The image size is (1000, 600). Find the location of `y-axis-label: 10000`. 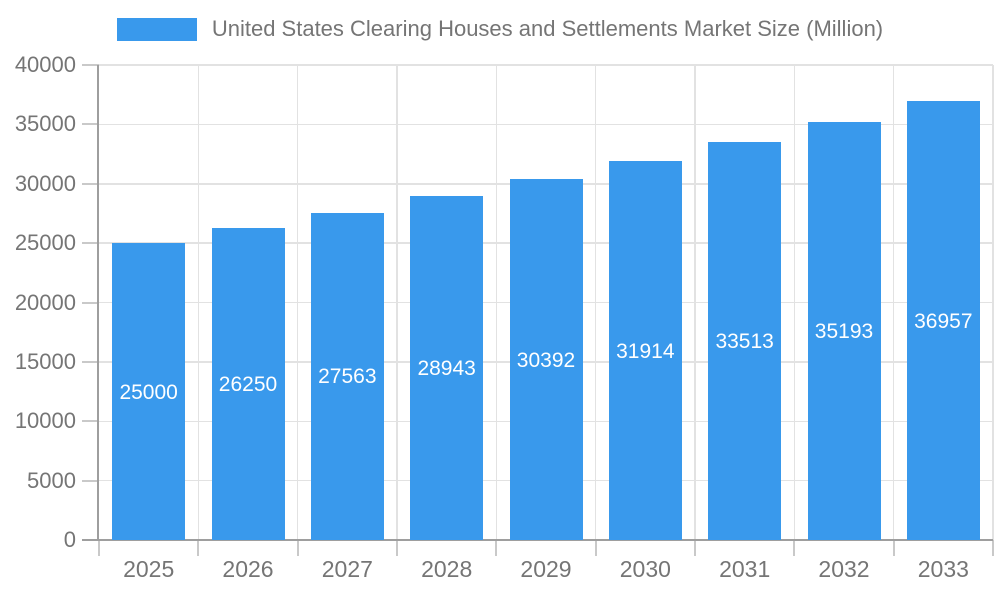

y-axis-label: 10000 is located at coordinates (45, 421).